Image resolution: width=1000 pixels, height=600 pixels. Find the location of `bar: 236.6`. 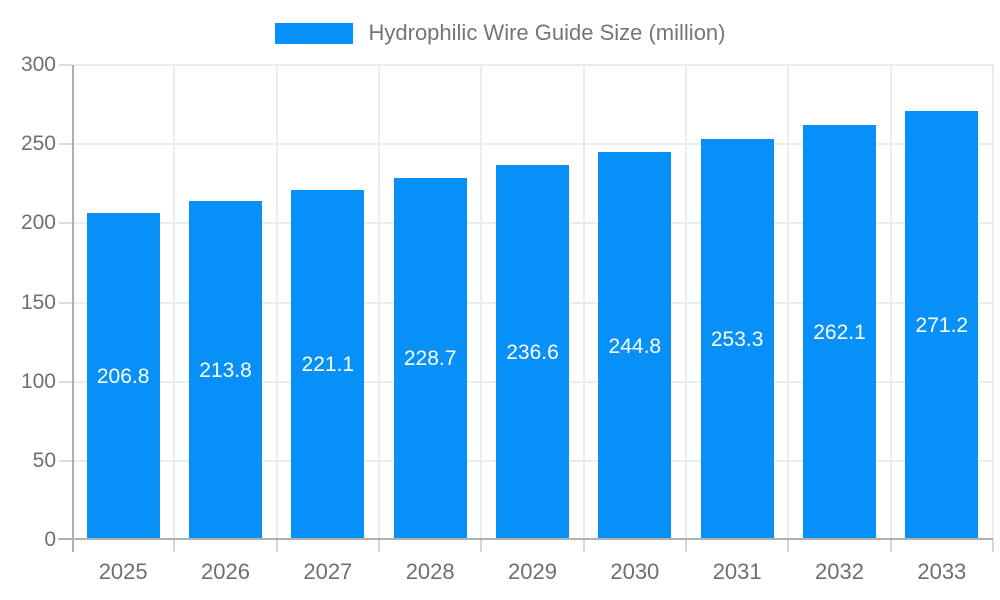

bar: 236.6 is located at coordinates (532, 352).